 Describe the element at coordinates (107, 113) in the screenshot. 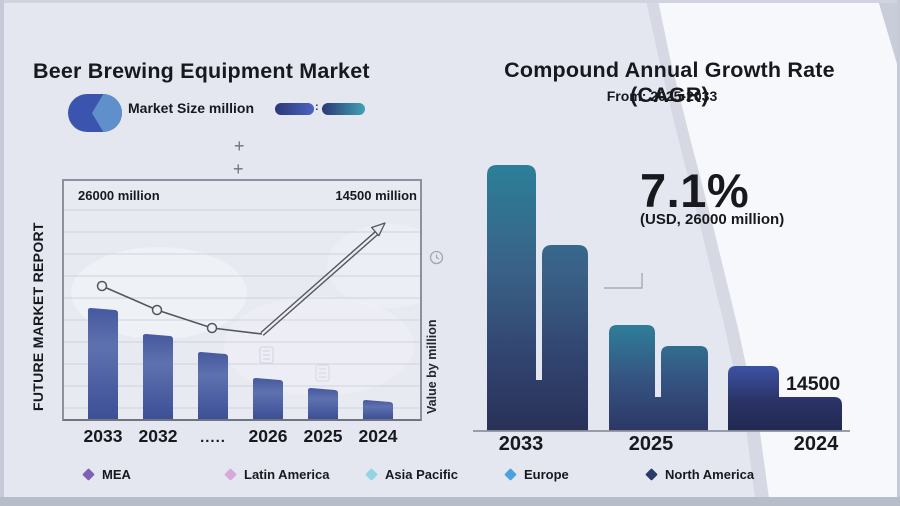

I see `market-size-icon-overlay` at that location.